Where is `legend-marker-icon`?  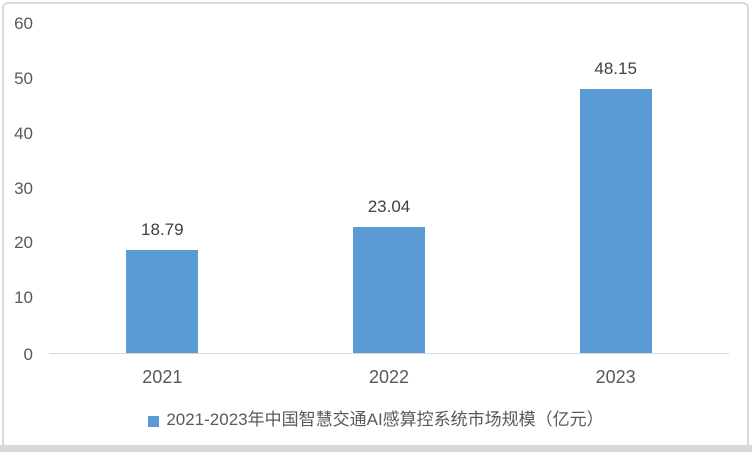 legend-marker-icon is located at coordinates (154, 421).